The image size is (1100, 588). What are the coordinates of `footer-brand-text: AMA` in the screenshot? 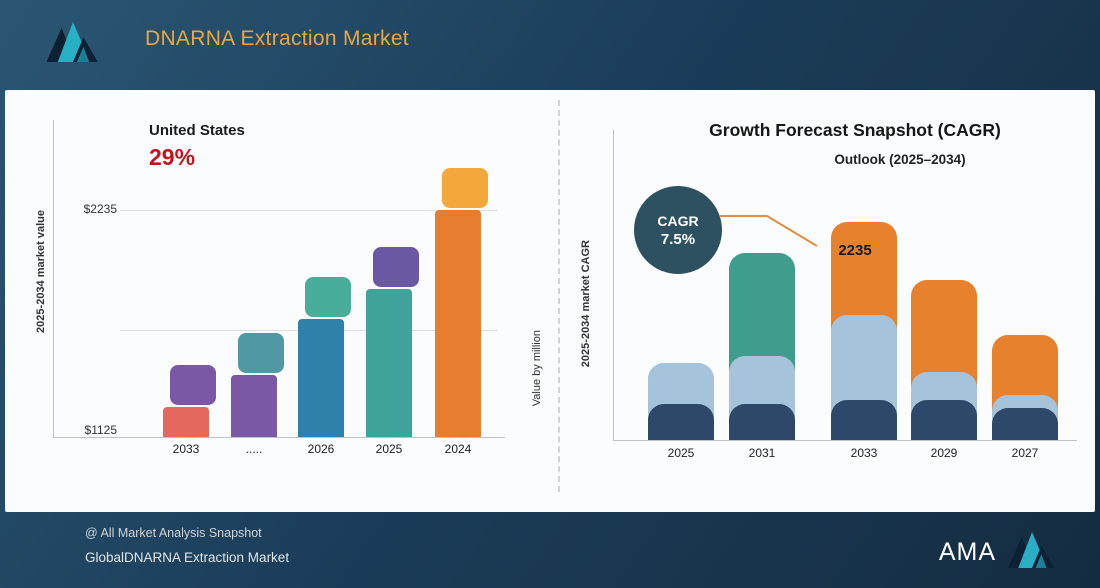 It's located at (967, 552).